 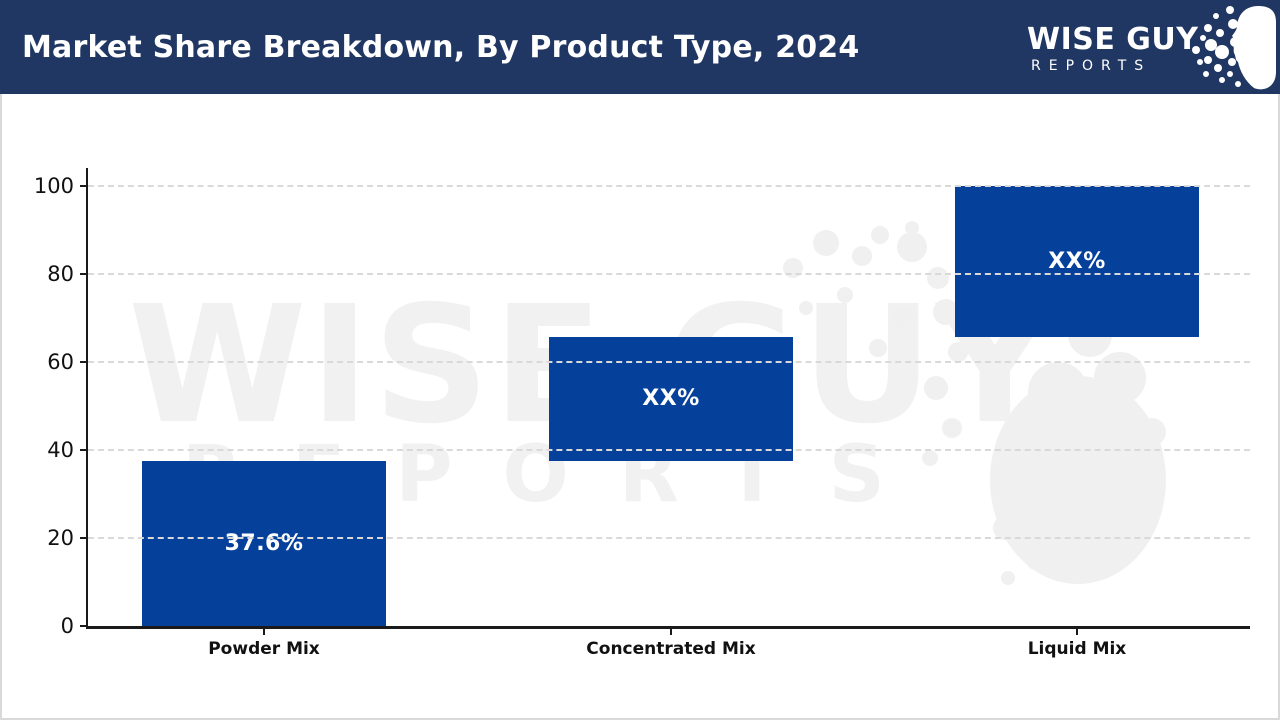 What do you see at coordinates (60, 538) in the screenshot?
I see `y-axis-tick-label-20: 20` at bounding box center [60, 538].